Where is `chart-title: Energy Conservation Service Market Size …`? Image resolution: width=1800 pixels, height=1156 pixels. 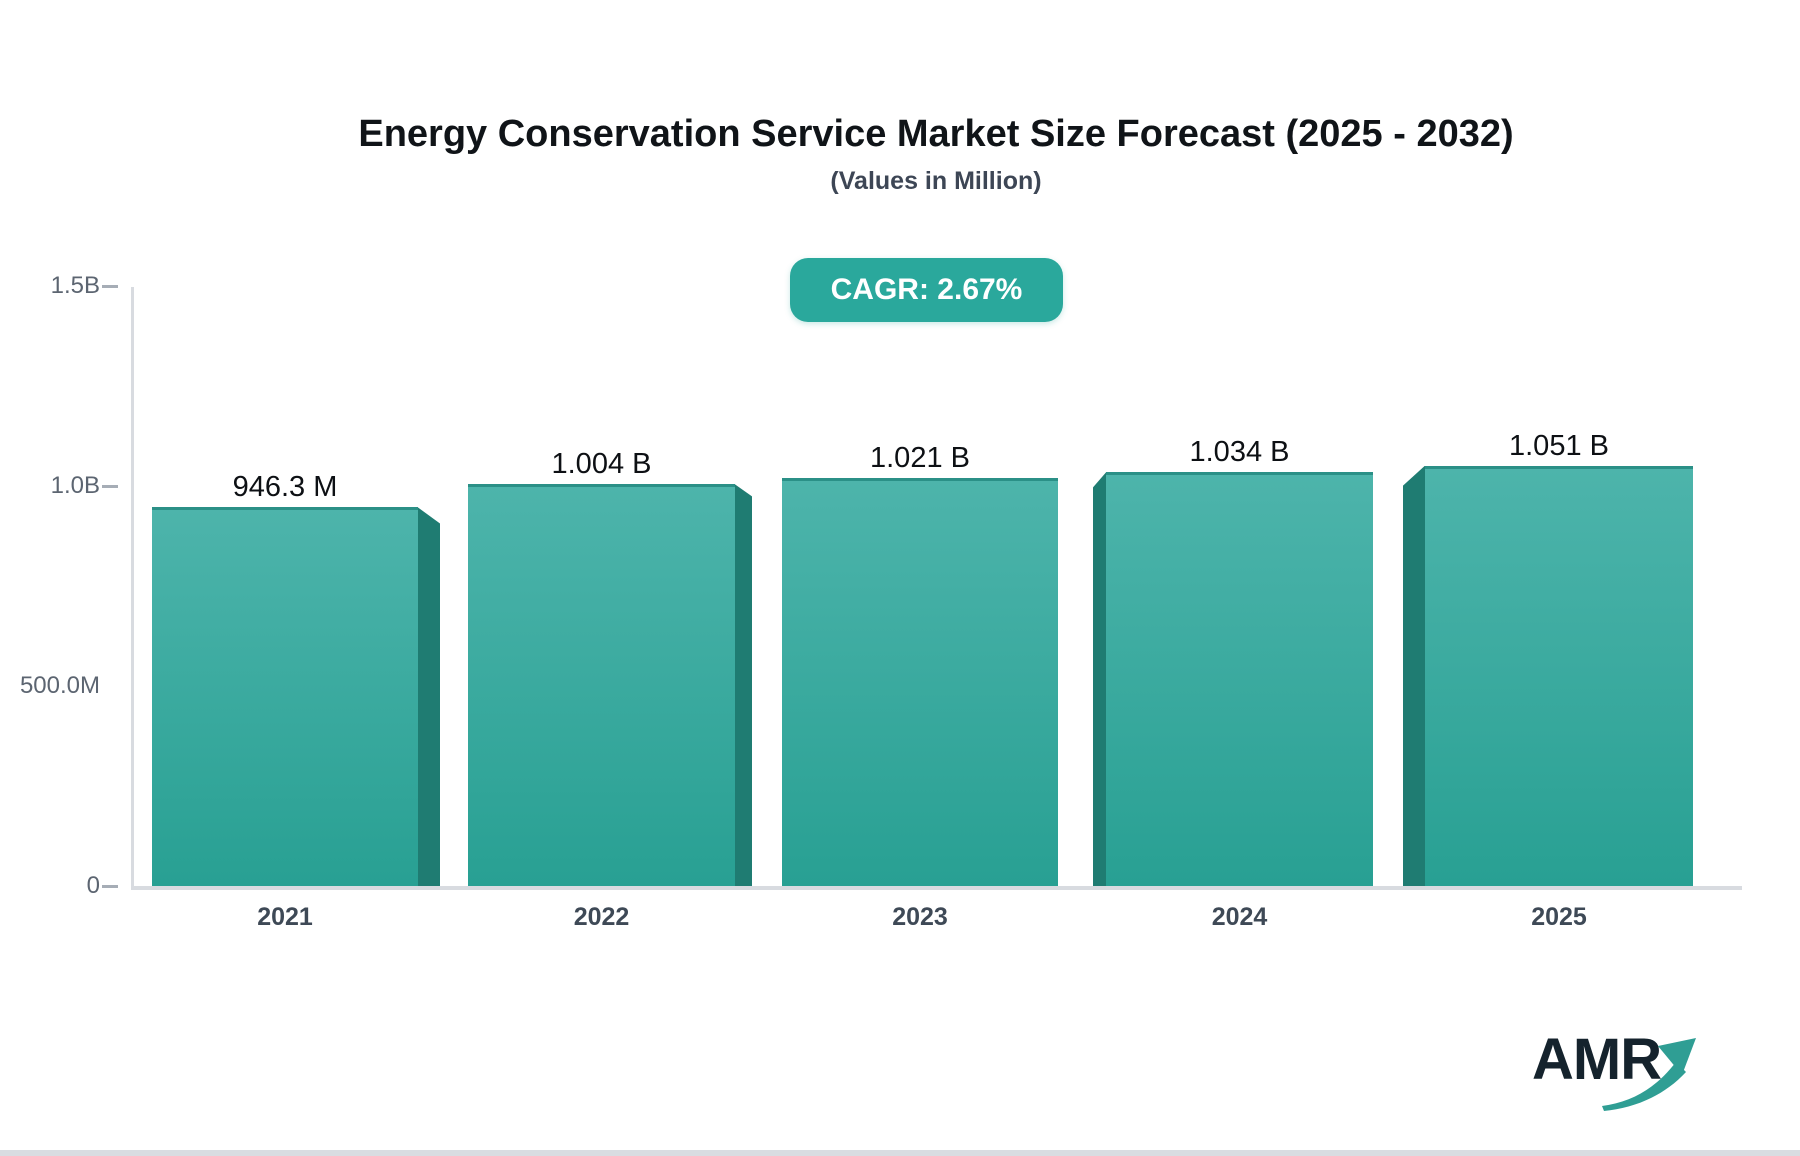 chart-title: Energy Conservation Service Market Size … is located at coordinates (936, 134).